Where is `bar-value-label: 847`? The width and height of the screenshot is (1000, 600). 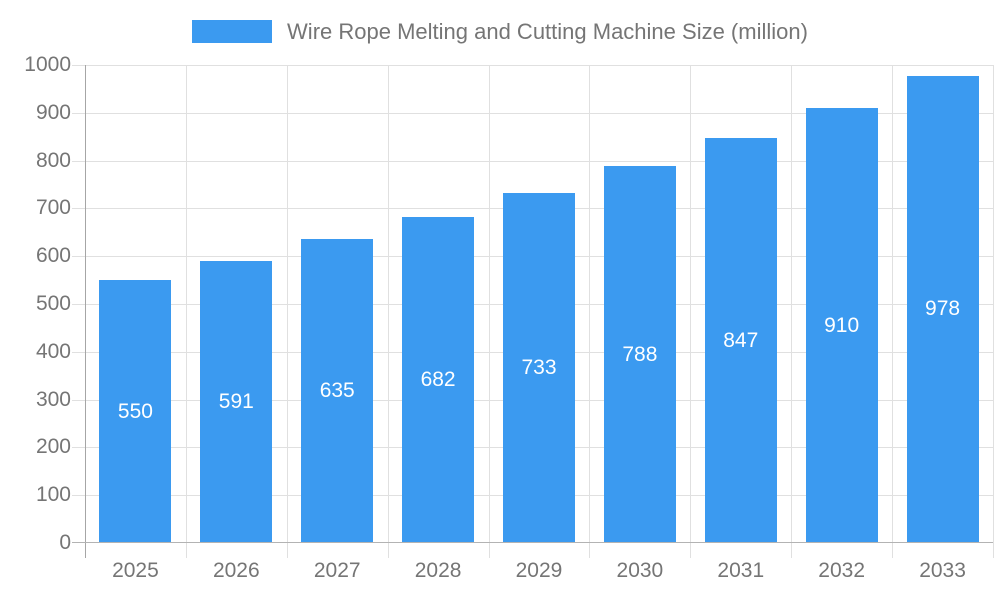
bar-value-label: 847 is located at coordinates (741, 340).